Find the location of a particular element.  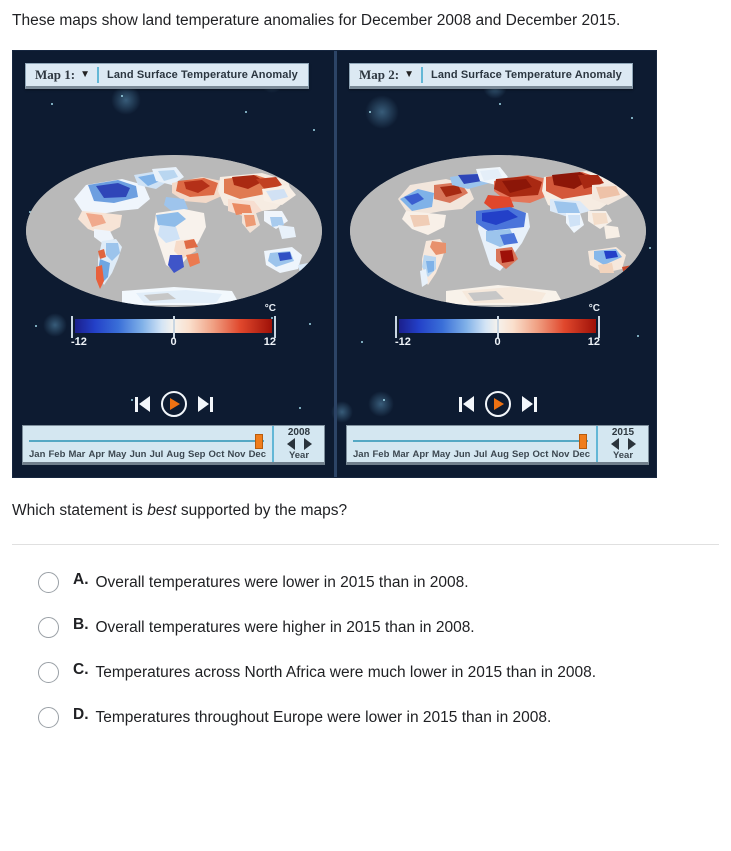

map-1-globe is located at coordinates (174, 231).